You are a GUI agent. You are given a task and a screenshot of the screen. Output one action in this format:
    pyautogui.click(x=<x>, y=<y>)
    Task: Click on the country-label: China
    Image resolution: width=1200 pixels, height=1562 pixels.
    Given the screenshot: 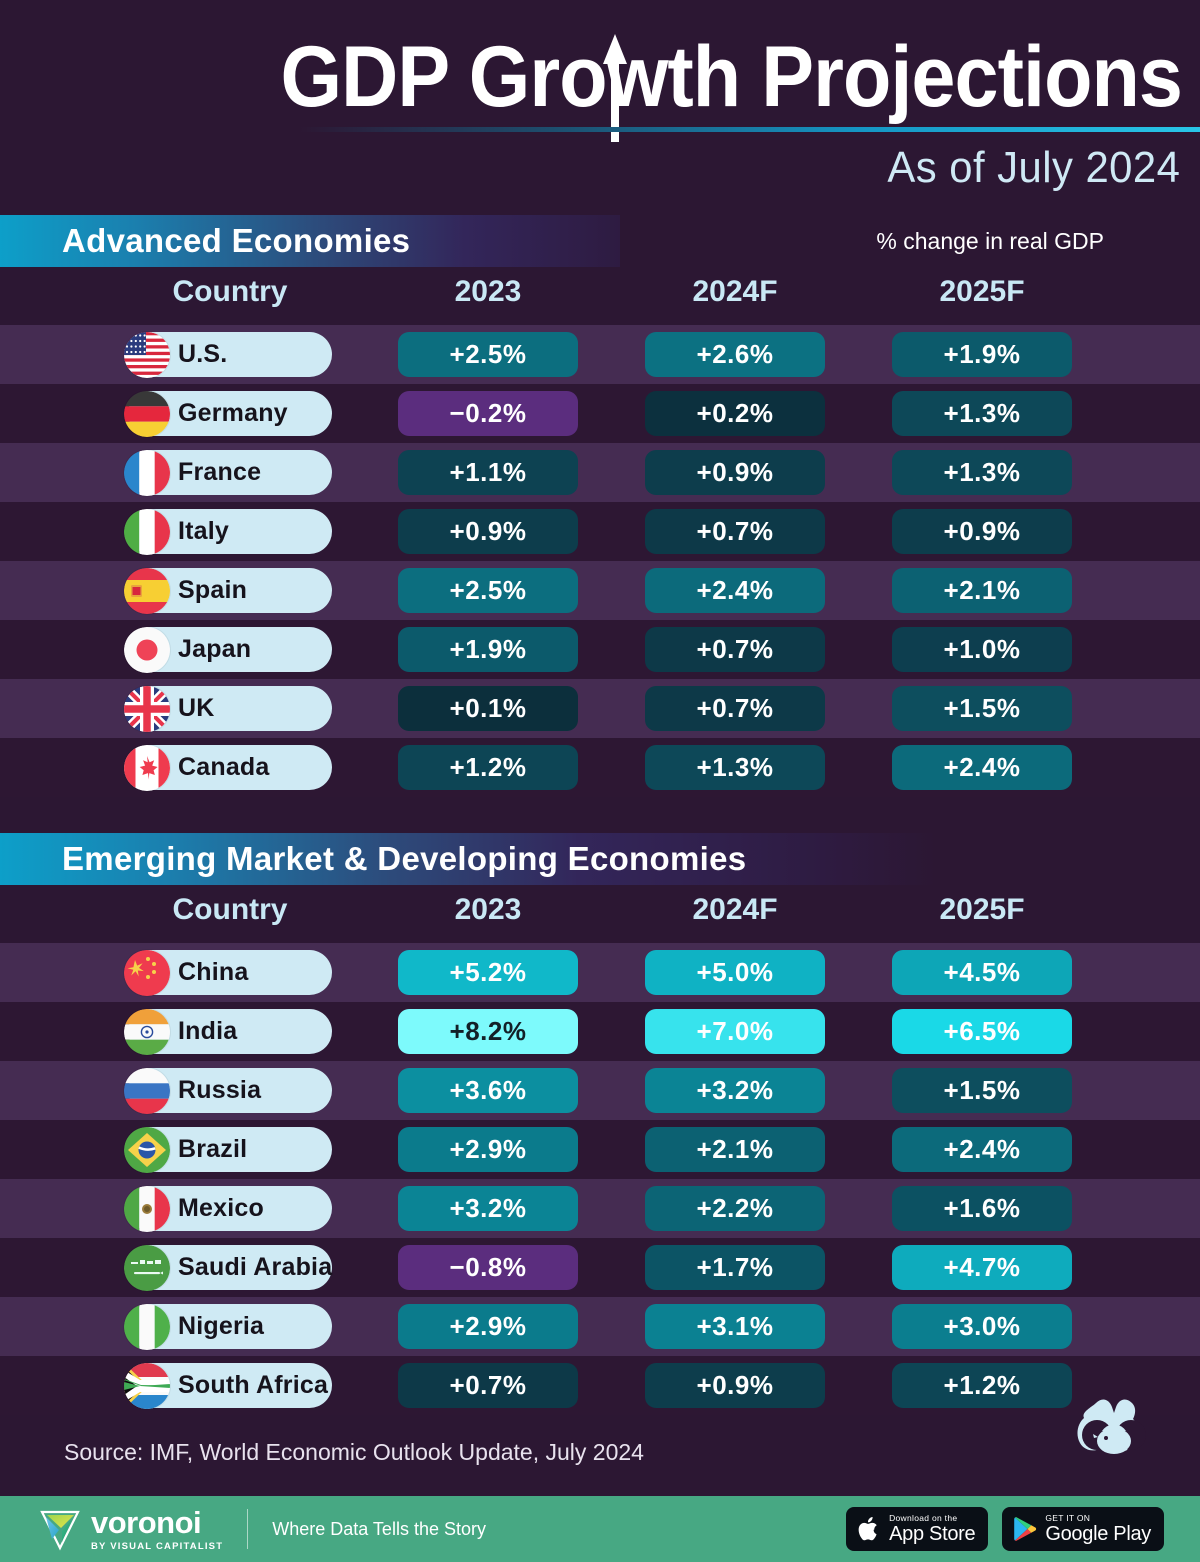 What is the action you would take?
    pyautogui.click(x=213, y=972)
    